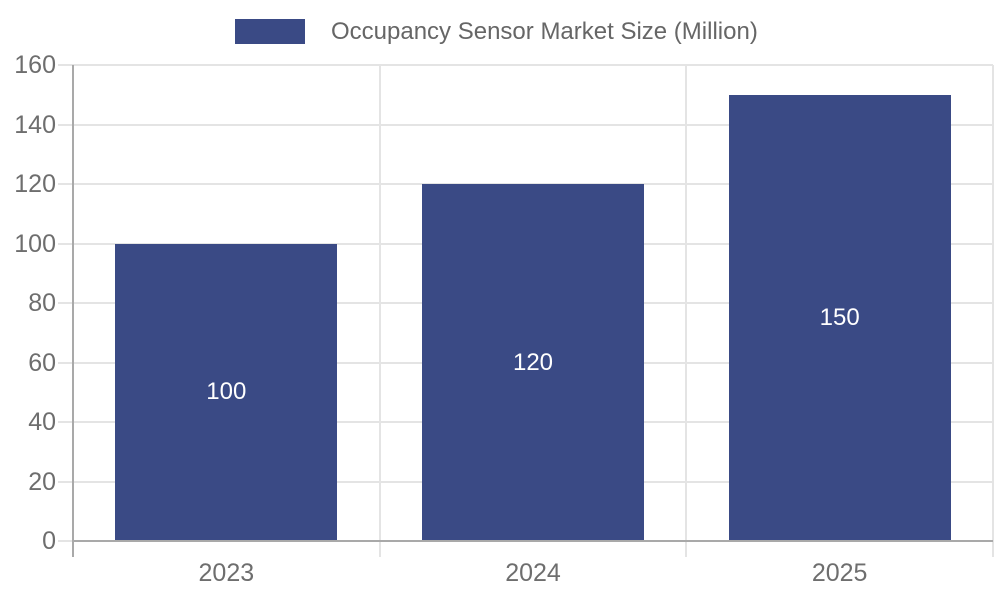  I want to click on legend-label: Occupancy Sensor Market Size (Million), so click(544, 31).